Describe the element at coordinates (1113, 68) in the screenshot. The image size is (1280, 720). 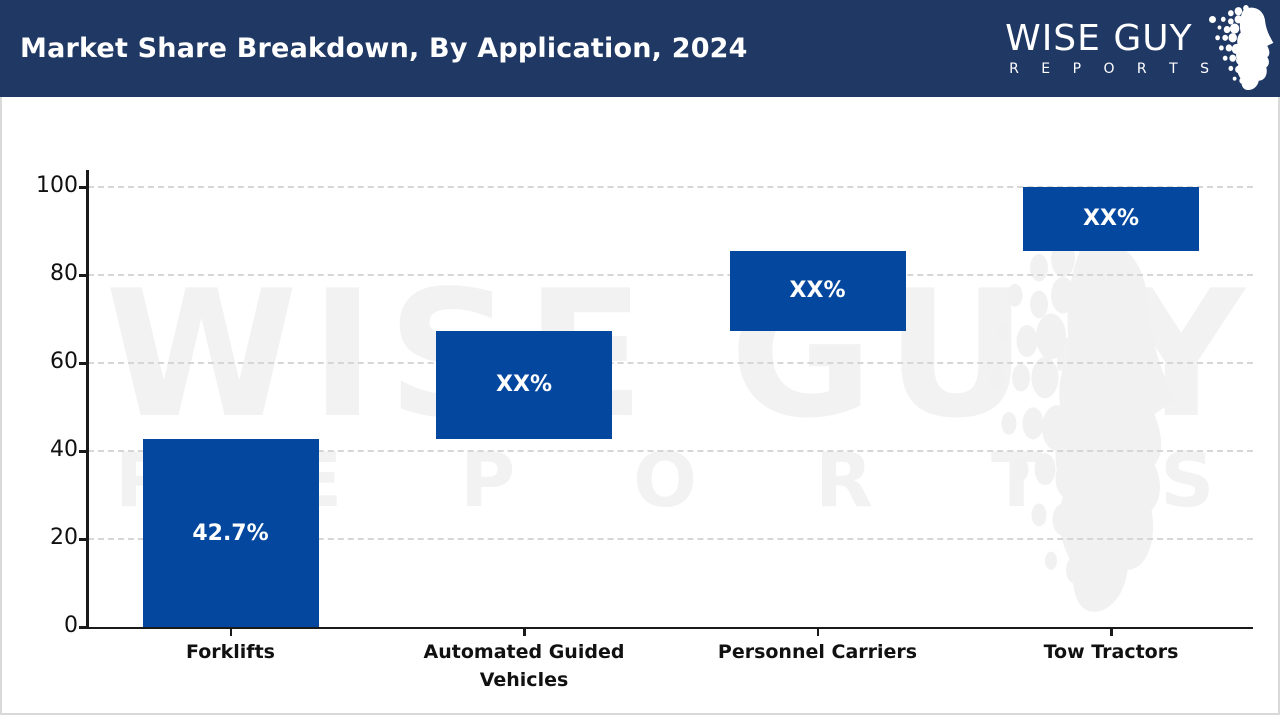
I see `logo-subtext: R E P O R T S` at that location.